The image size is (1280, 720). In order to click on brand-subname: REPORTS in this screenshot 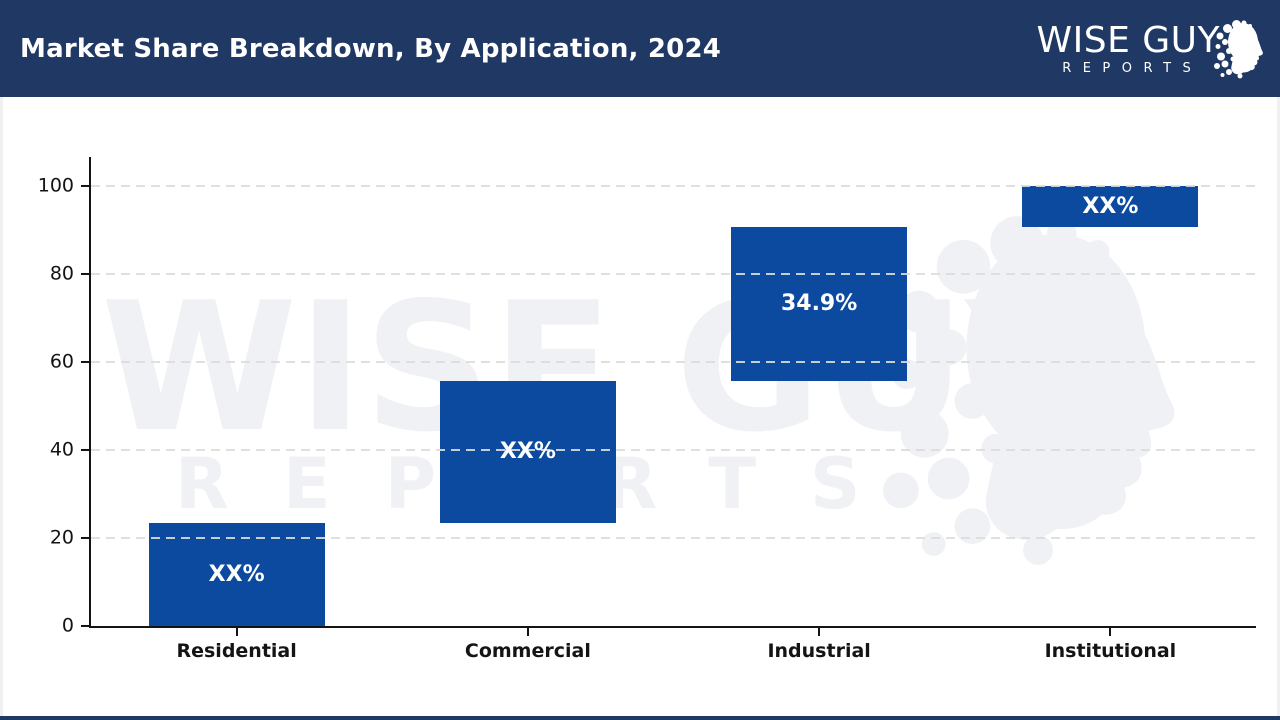, I will do `click(1132, 68)`.